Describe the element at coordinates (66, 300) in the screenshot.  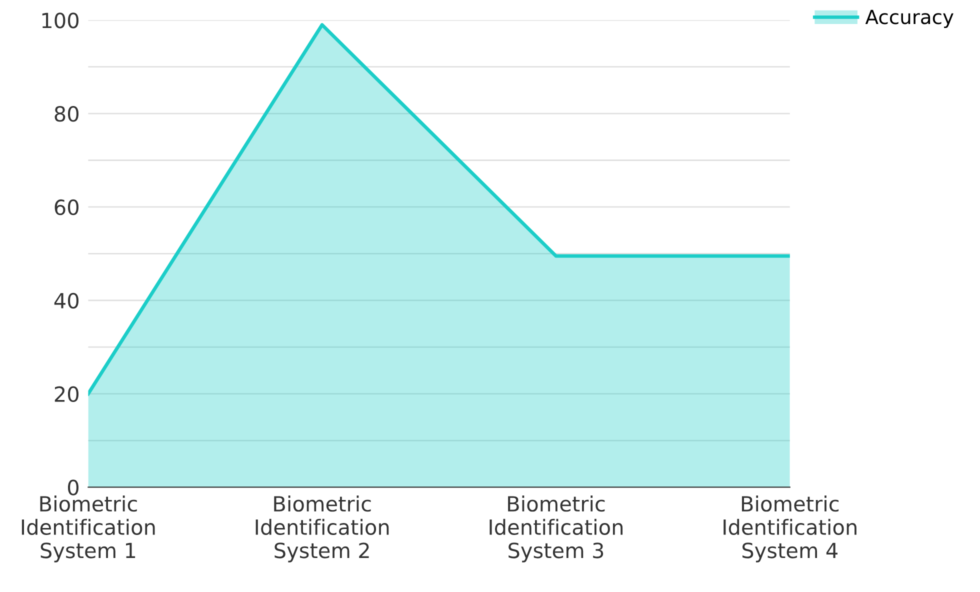
I see `y-tick-label: 40` at that location.